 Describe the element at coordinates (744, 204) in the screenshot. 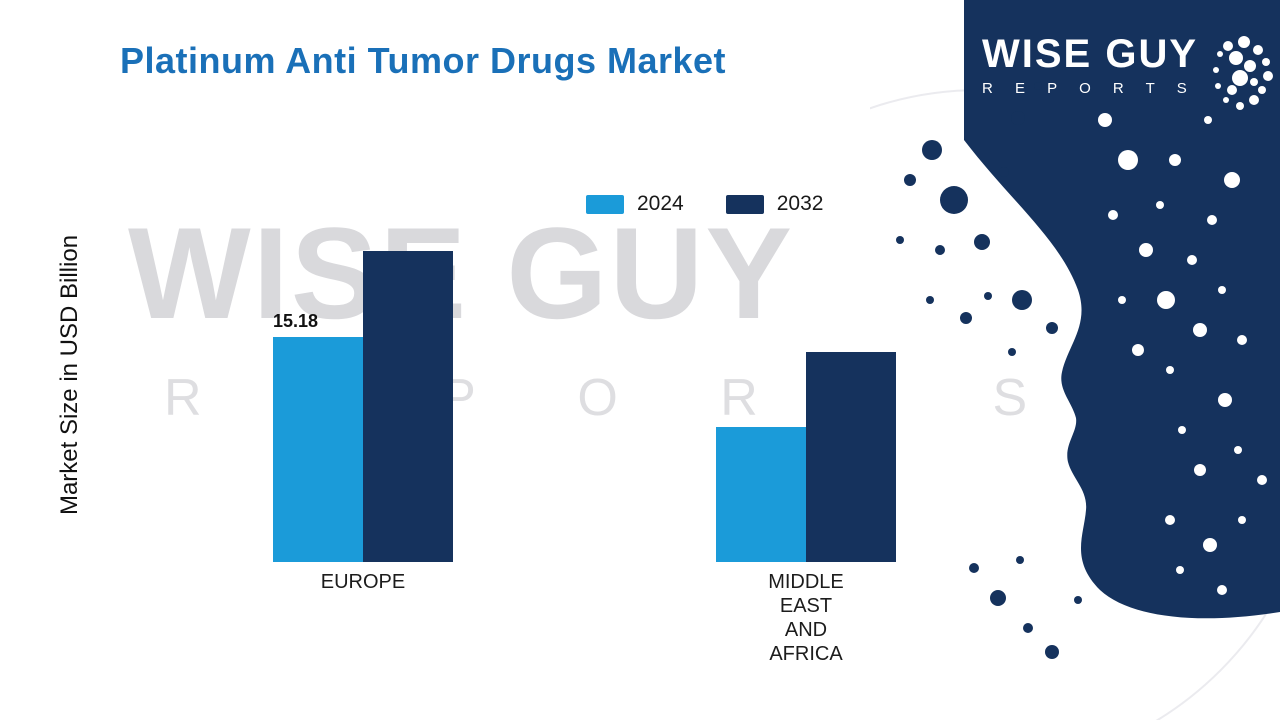

I see `legend-swatch-2032` at that location.